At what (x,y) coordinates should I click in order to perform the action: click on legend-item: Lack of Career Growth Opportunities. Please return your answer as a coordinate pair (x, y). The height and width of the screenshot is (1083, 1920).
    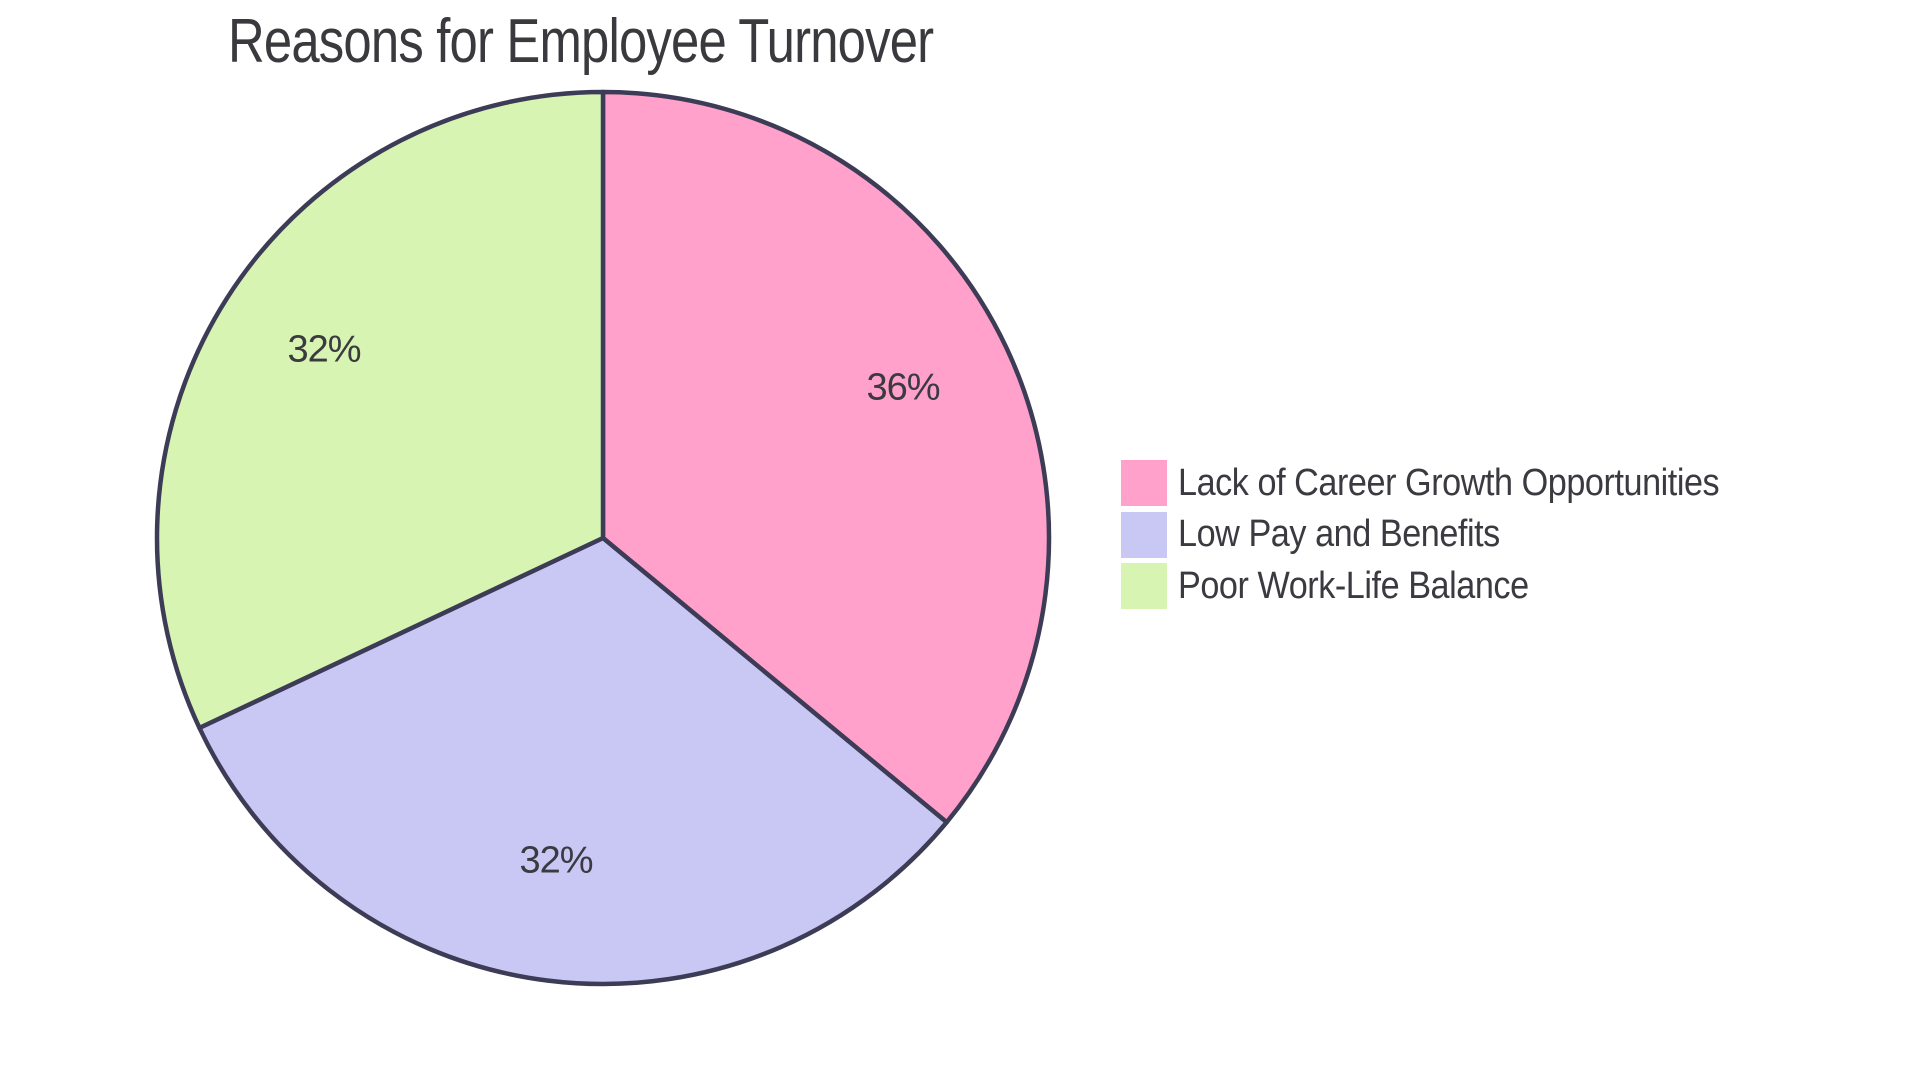
    Looking at the image, I should click on (1450, 483).